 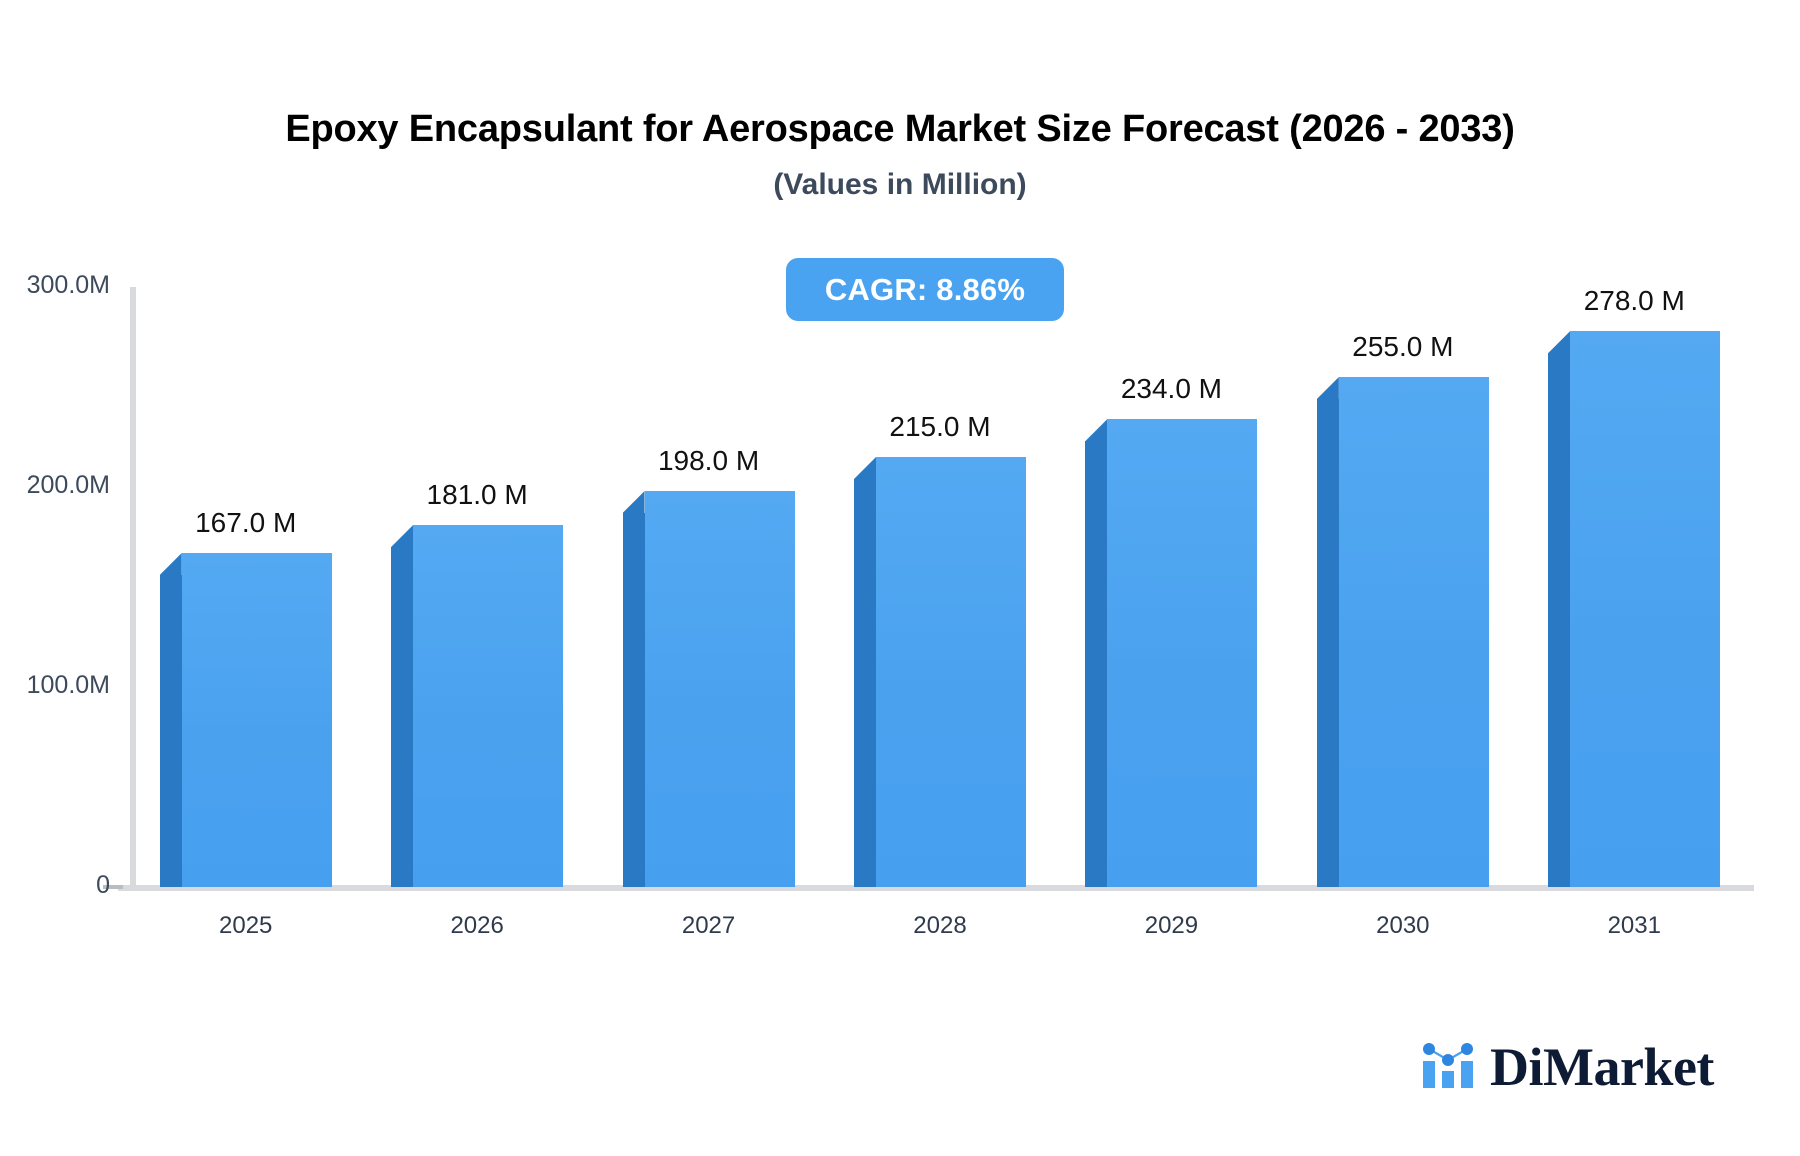 I want to click on bar-value-label: 198.0 M, so click(x=708, y=460).